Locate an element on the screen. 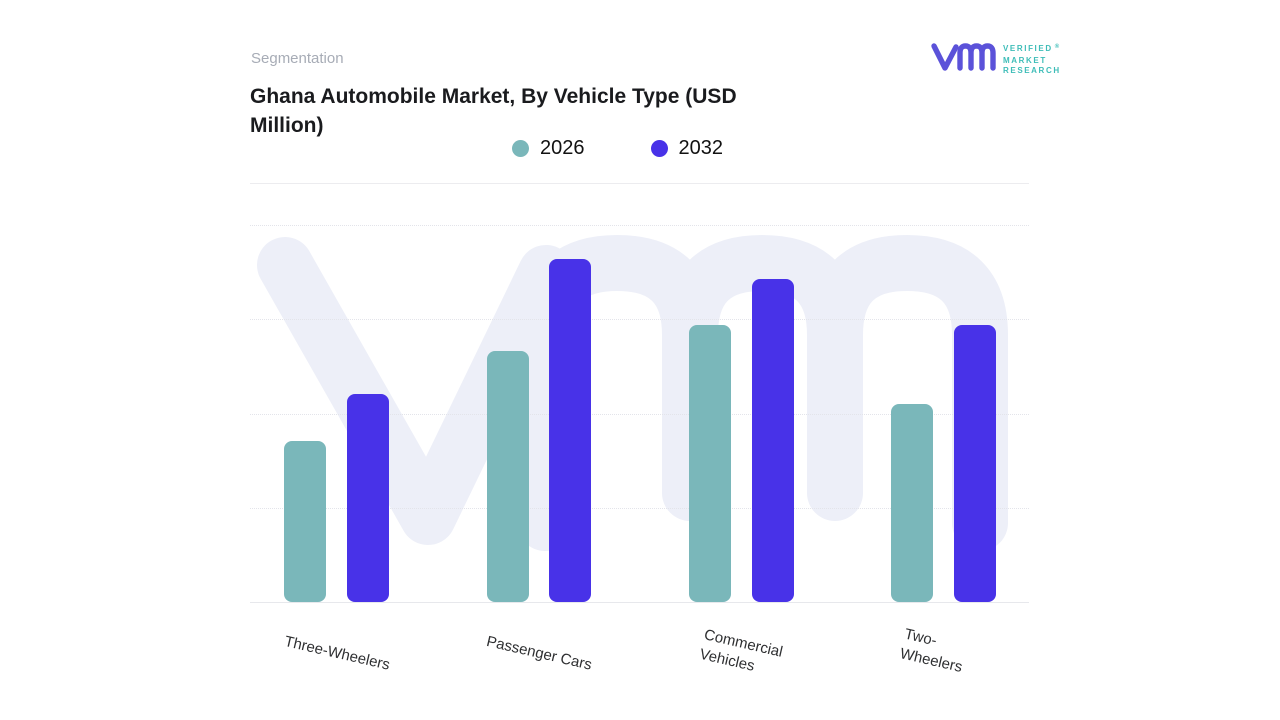  x-axis-label-three-wheelers: Three-Wheelers is located at coordinates (337, 653).